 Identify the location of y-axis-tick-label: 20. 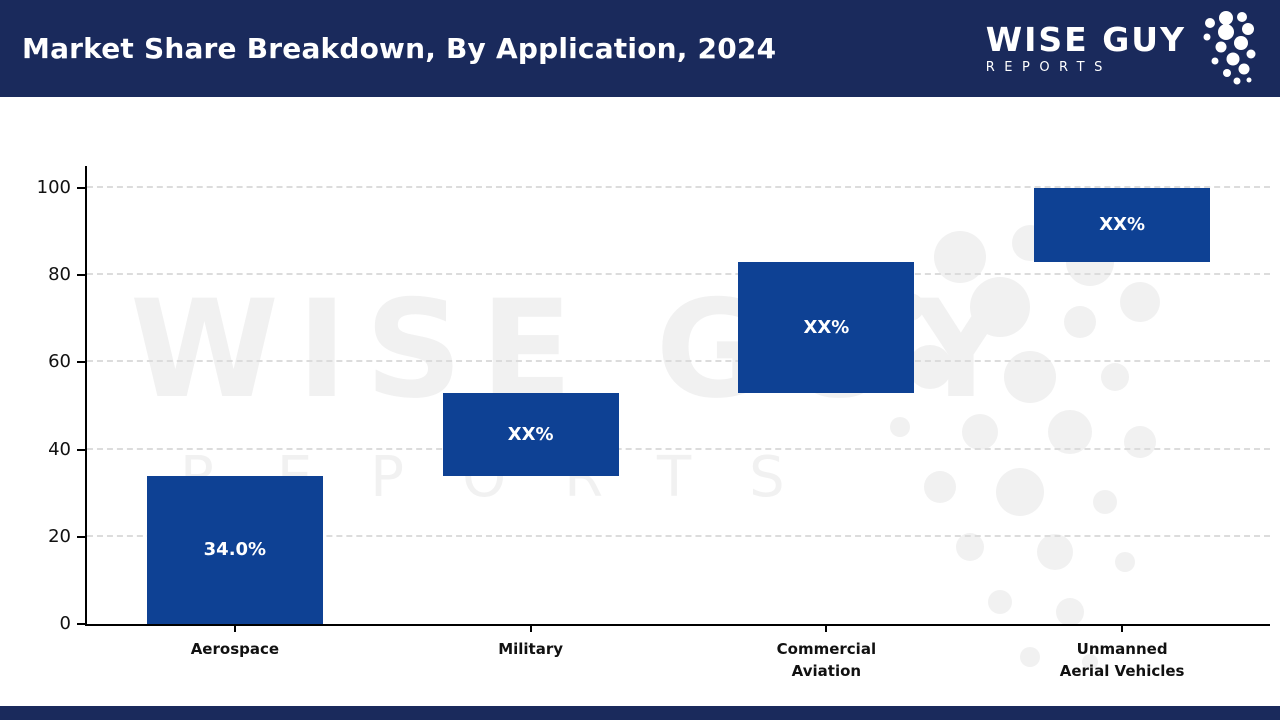
(59, 536).